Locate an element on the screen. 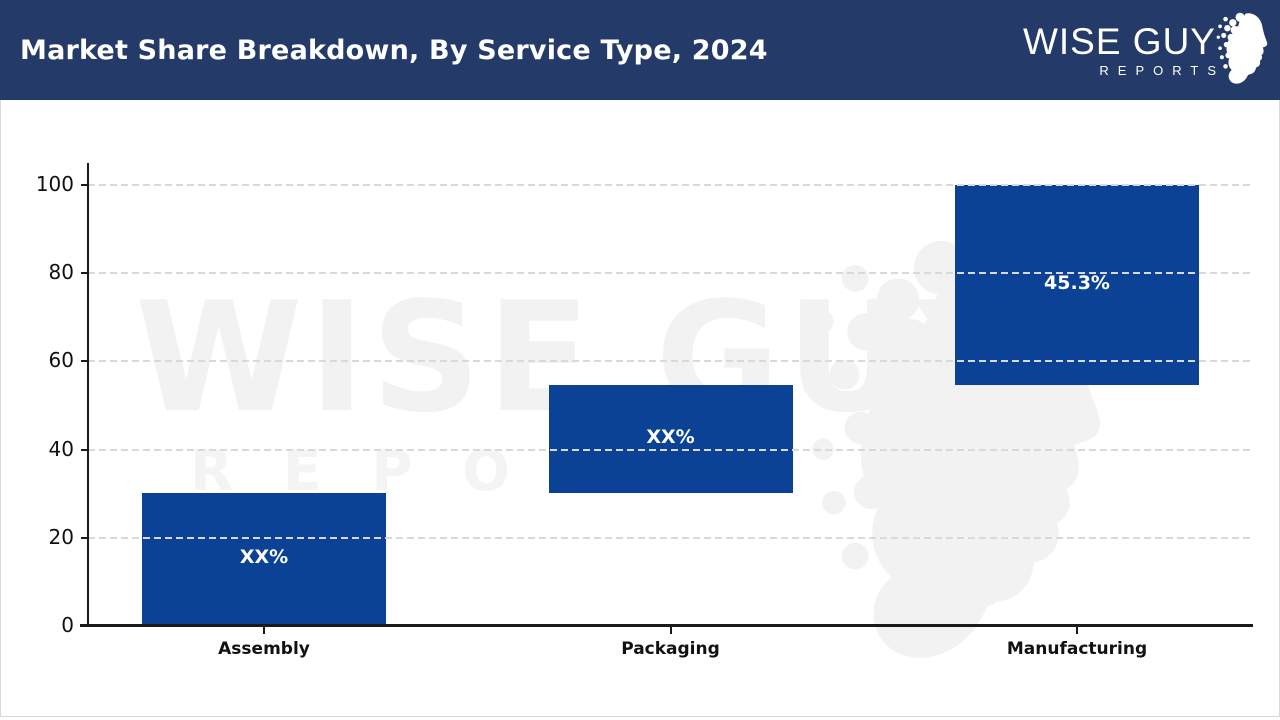 The image size is (1280, 720). wise-guy-reports-logo: WISE GUY REPORTS is located at coordinates (1146, 50).